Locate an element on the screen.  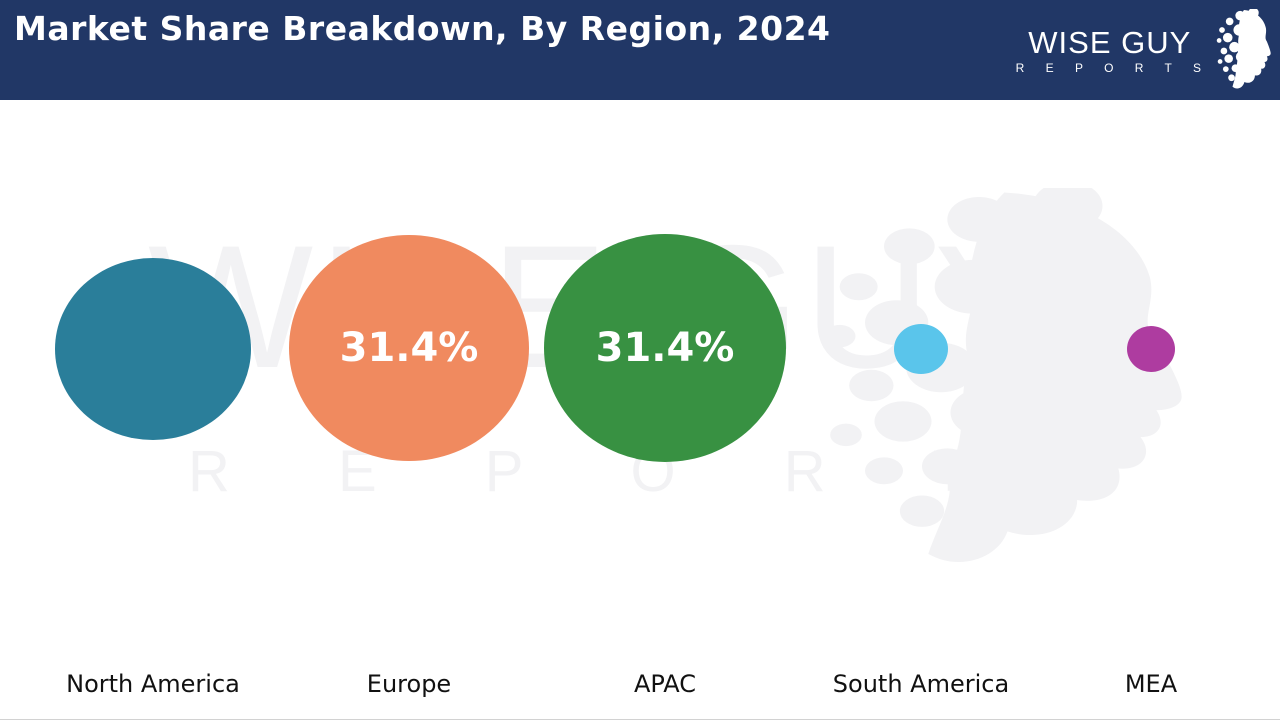
bubble-apac: 31.4% is located at coordinates (665, 348).